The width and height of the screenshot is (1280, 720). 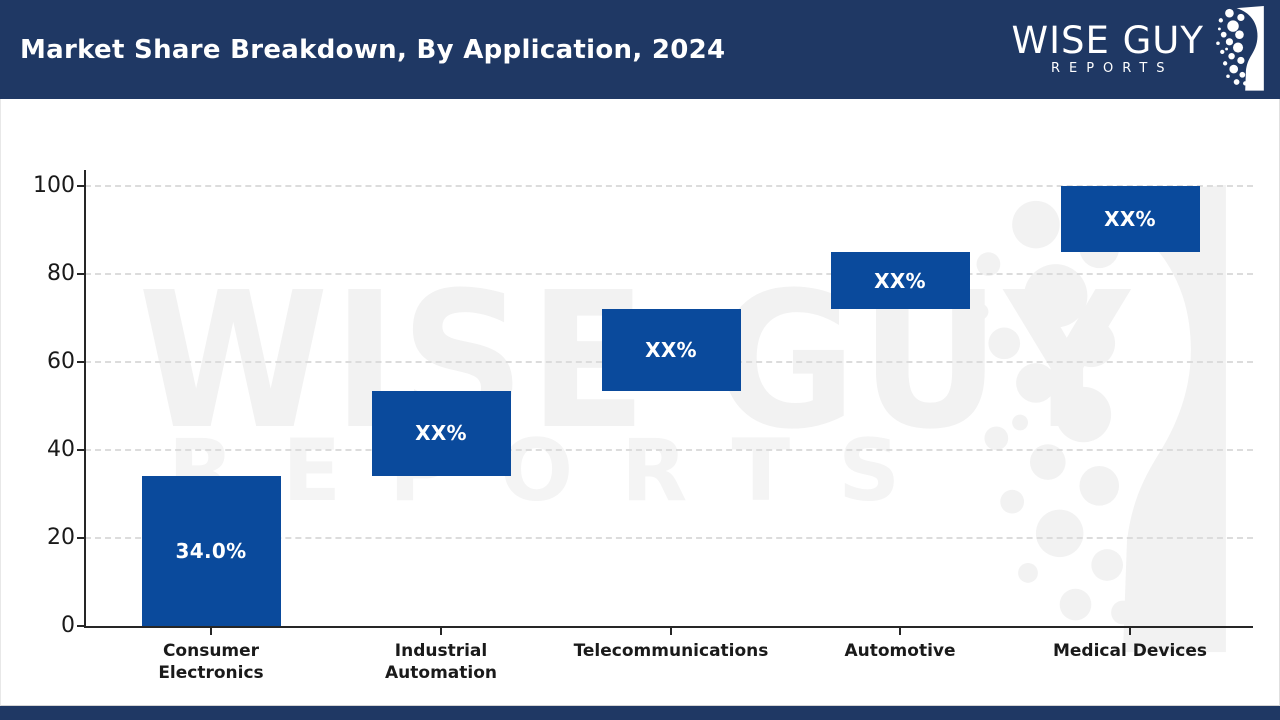 I want to click on x-category-label: Consumer Electronics, so click(x=211, y=662).